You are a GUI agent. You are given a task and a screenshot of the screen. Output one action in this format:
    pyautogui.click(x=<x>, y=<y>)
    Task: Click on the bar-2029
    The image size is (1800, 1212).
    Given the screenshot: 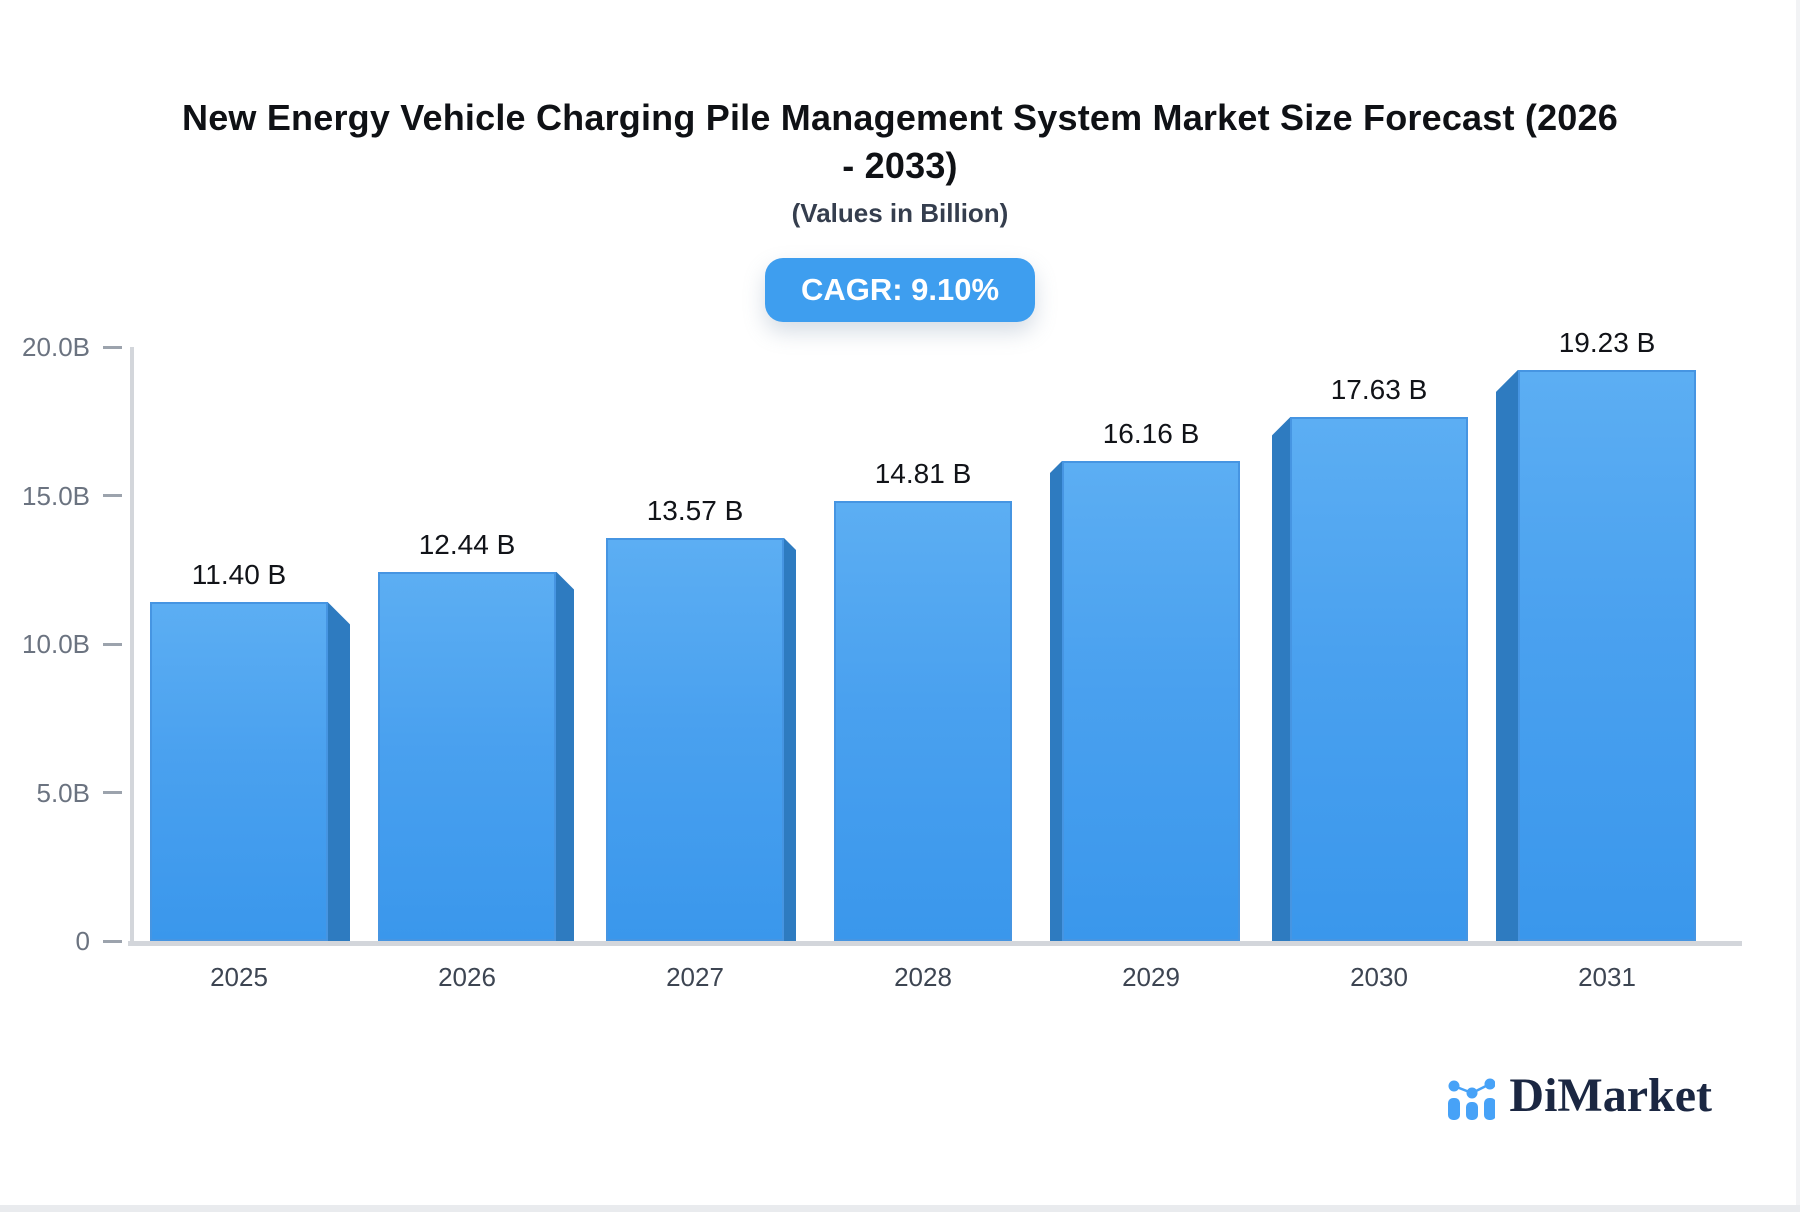 What is the action you would take?
    pyautogui.click(x=1151, y=701)
    